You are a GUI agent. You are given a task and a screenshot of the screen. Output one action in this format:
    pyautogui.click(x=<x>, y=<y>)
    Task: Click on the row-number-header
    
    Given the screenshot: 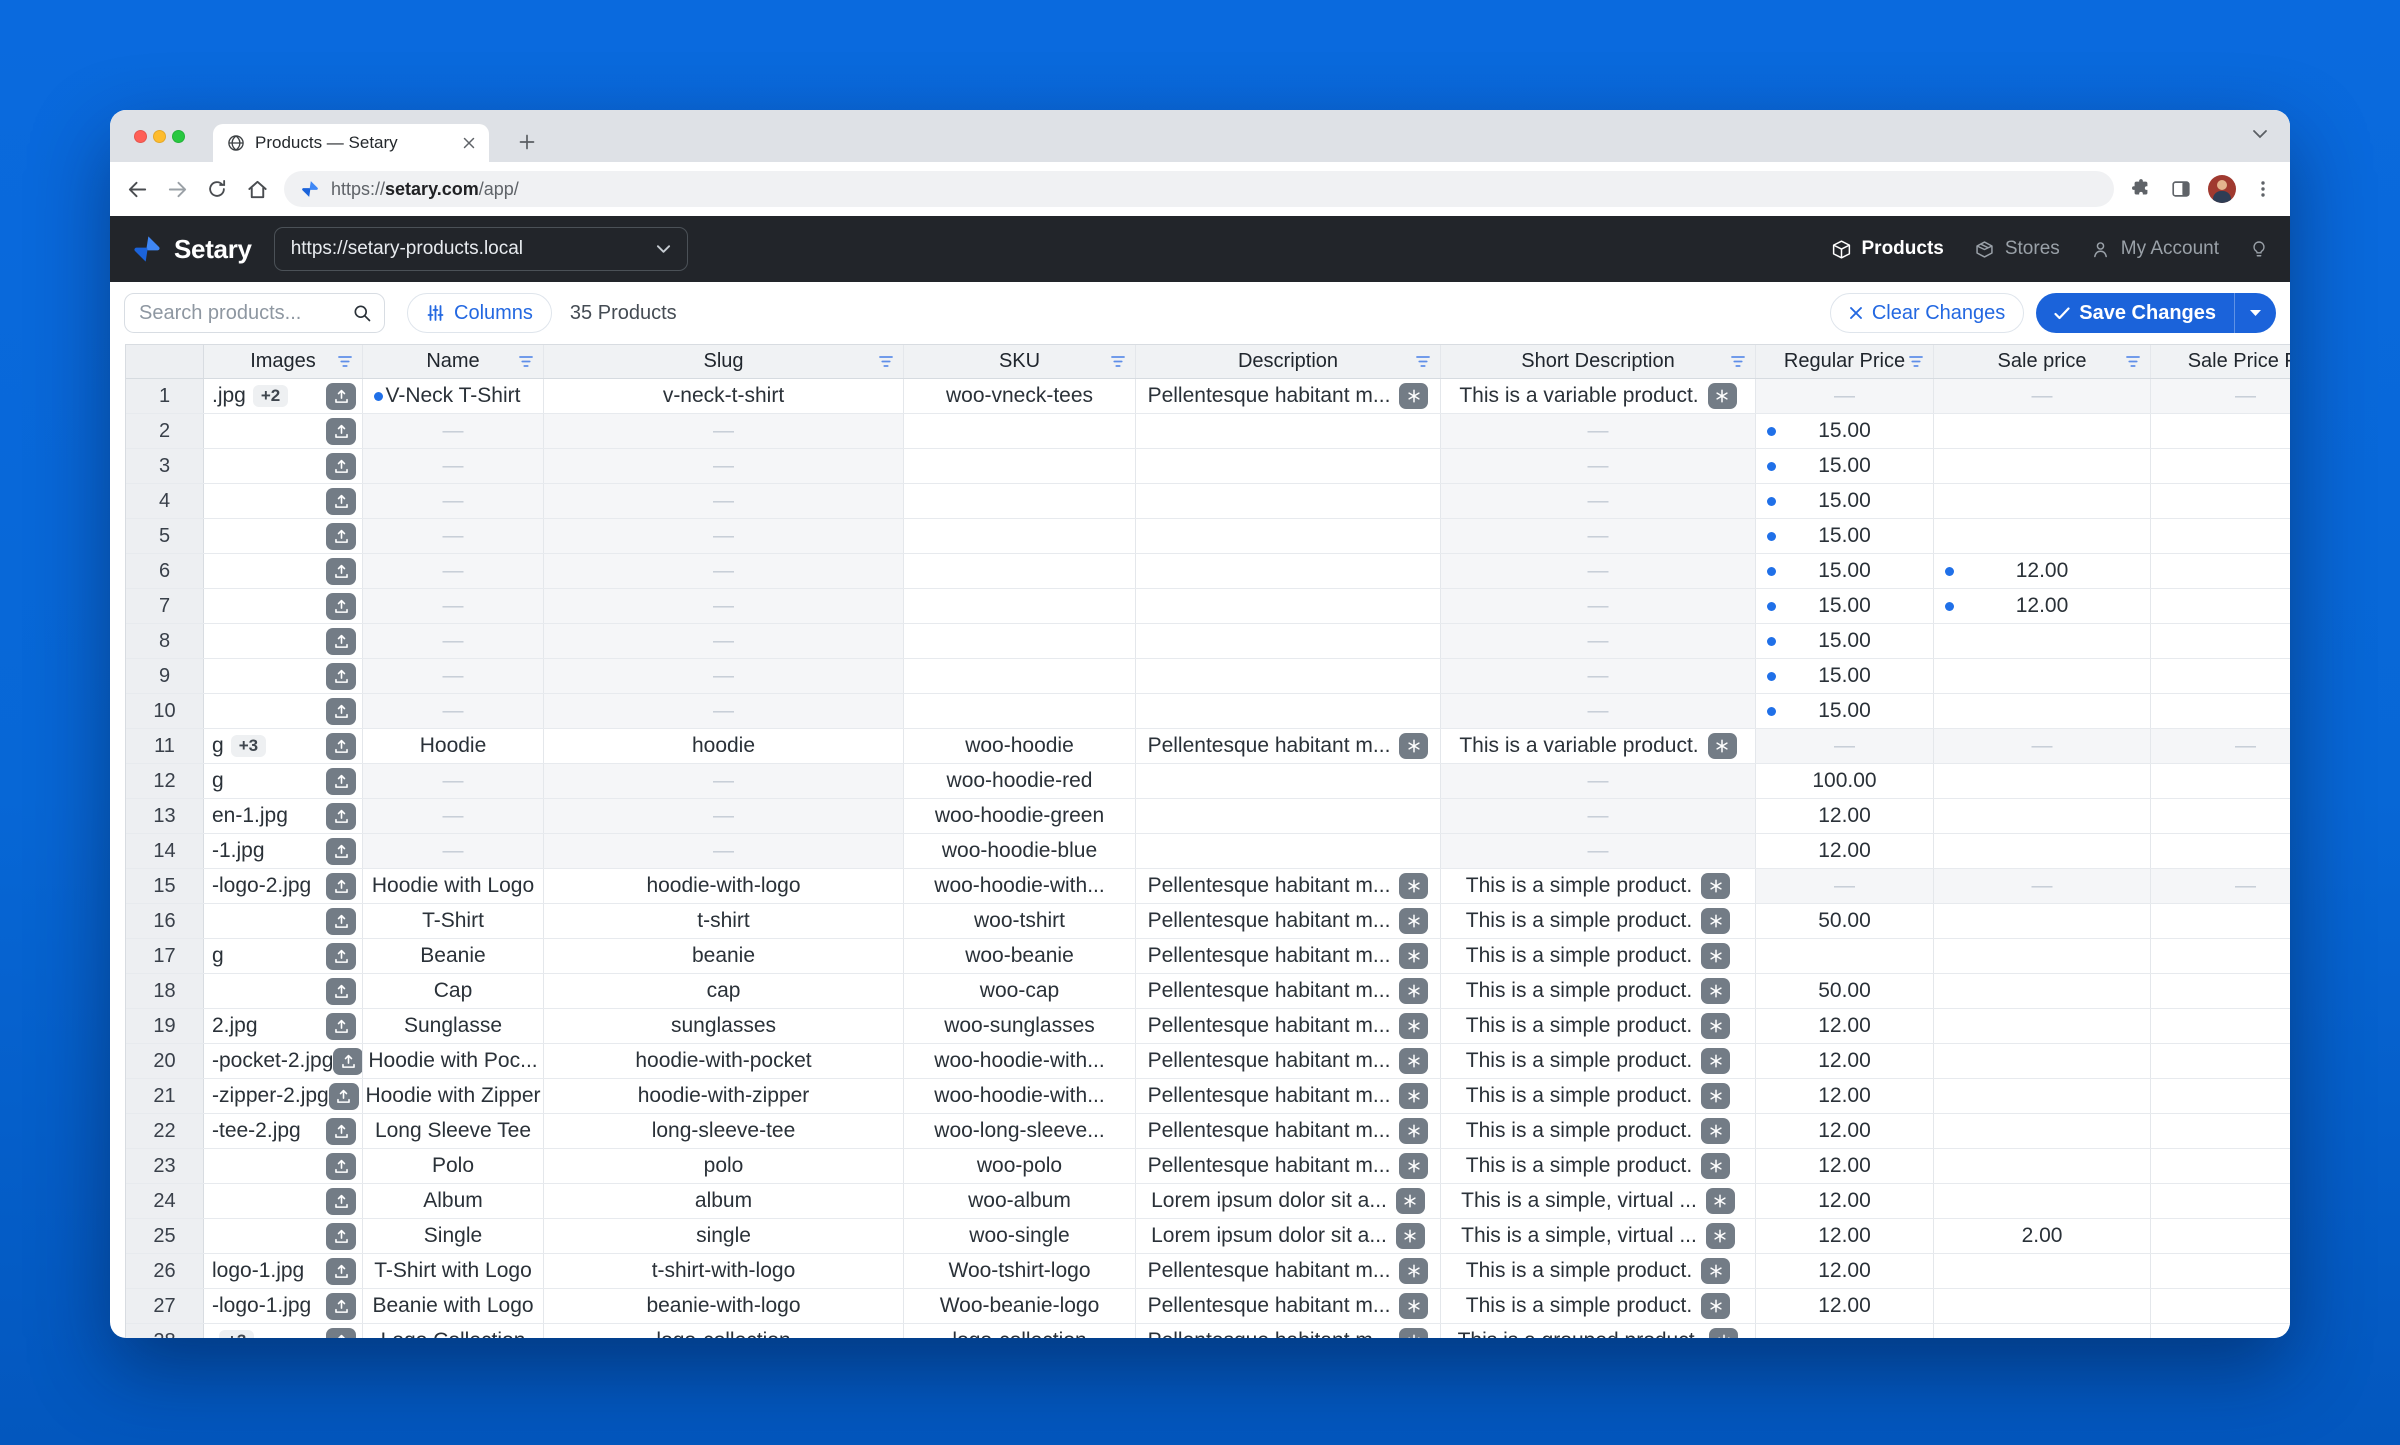 What is the action you would take?
    pyautogui.click(x=165, y=361)
    